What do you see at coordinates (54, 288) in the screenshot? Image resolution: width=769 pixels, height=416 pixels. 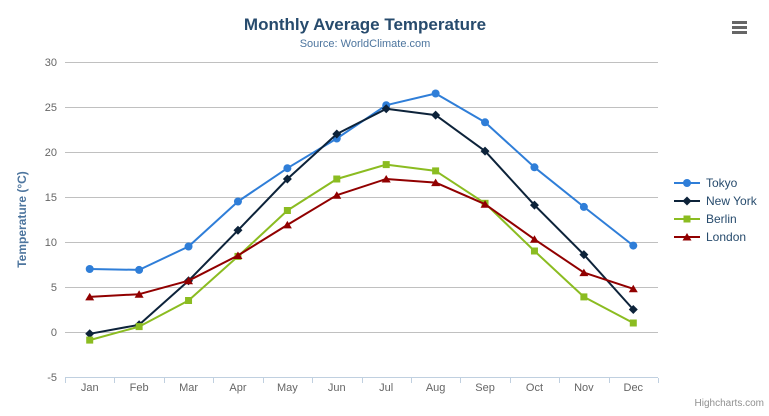 I see `y-tick-label: 5` at bounding box center [54, 288].